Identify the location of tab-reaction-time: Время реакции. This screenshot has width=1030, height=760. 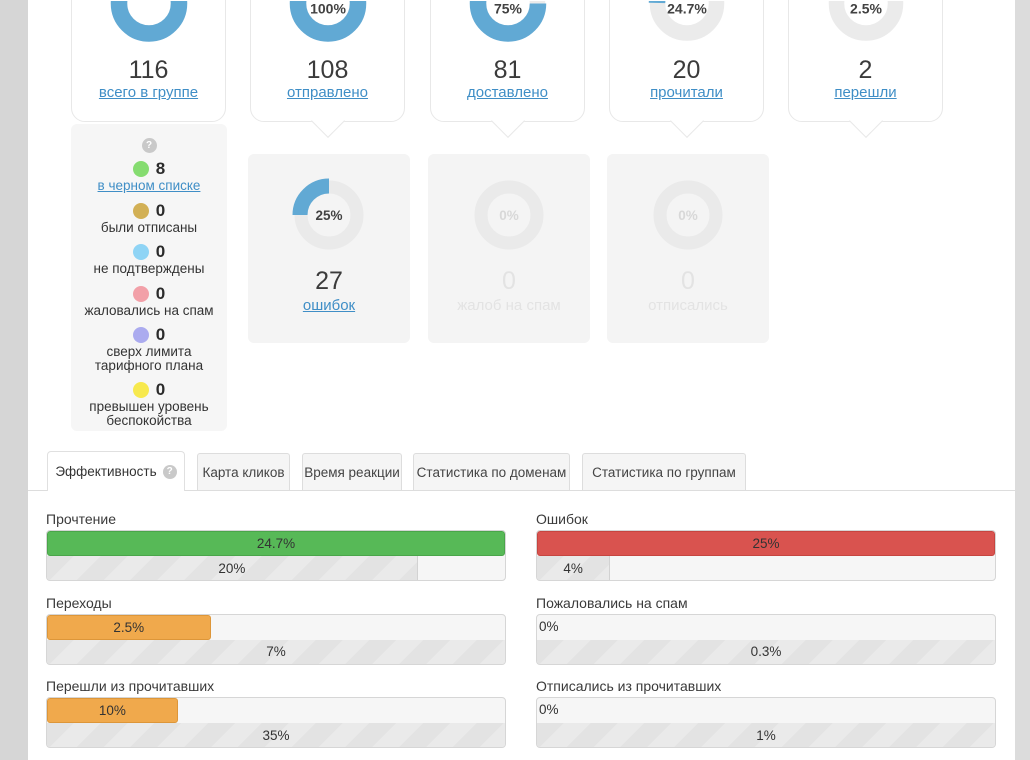
(352, 471).